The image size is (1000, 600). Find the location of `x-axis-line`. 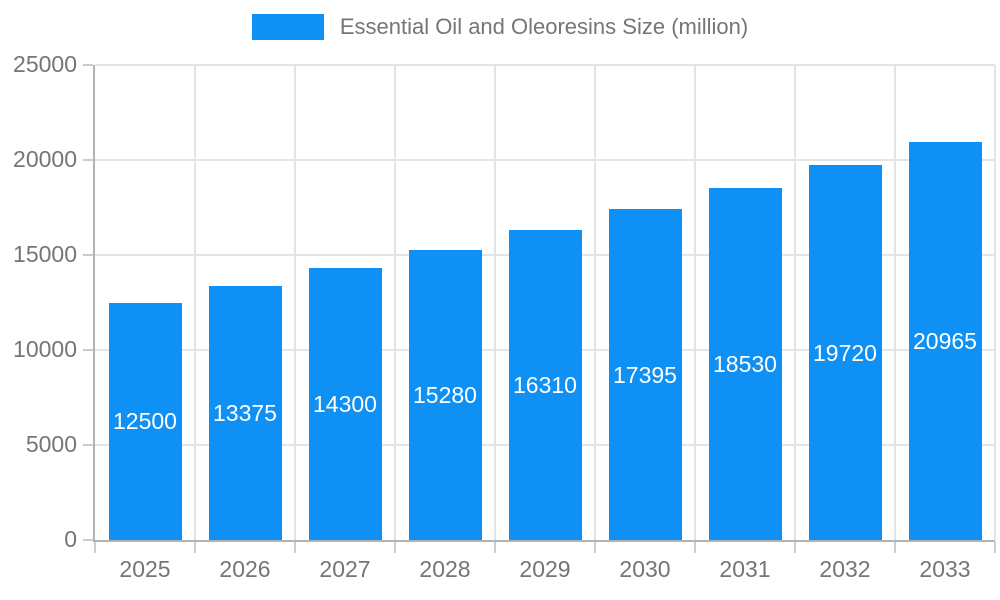

x-axis-line is located at coordinates (544, 541).